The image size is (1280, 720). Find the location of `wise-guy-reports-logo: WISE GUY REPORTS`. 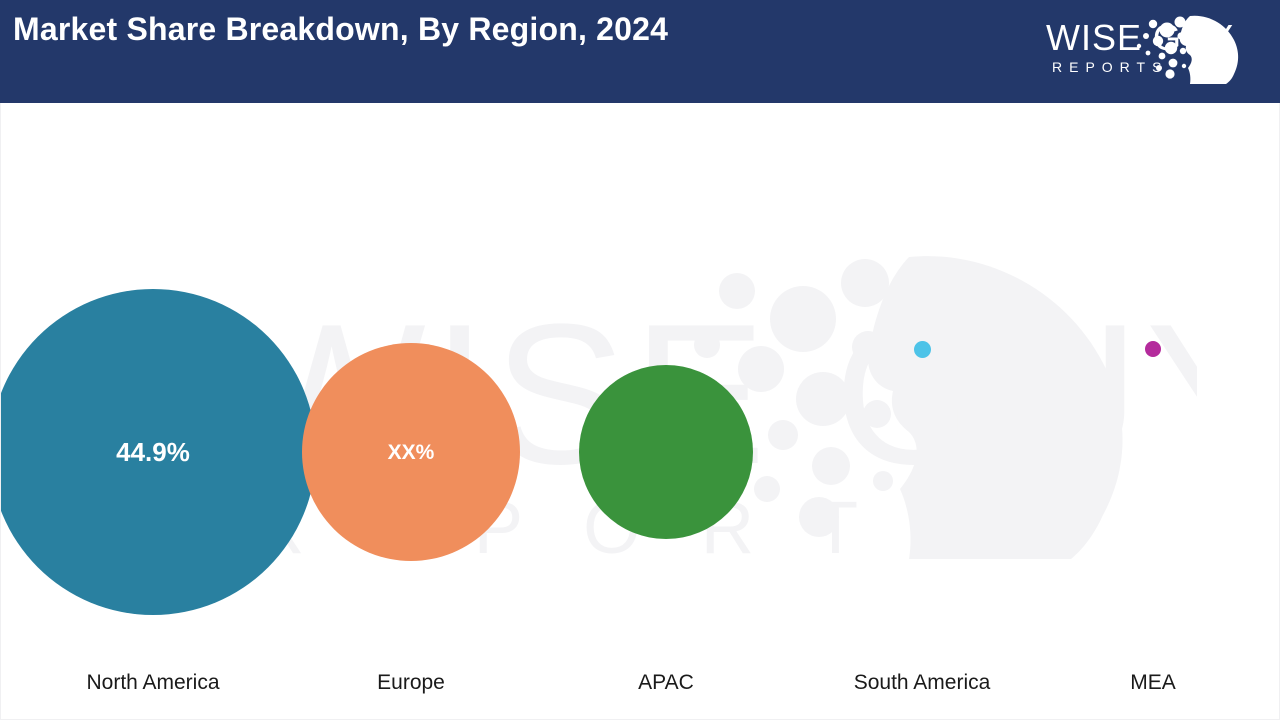

wise-guy-reports-logo: WISE GUY REPORTS is located at coordinates (1149, 48).